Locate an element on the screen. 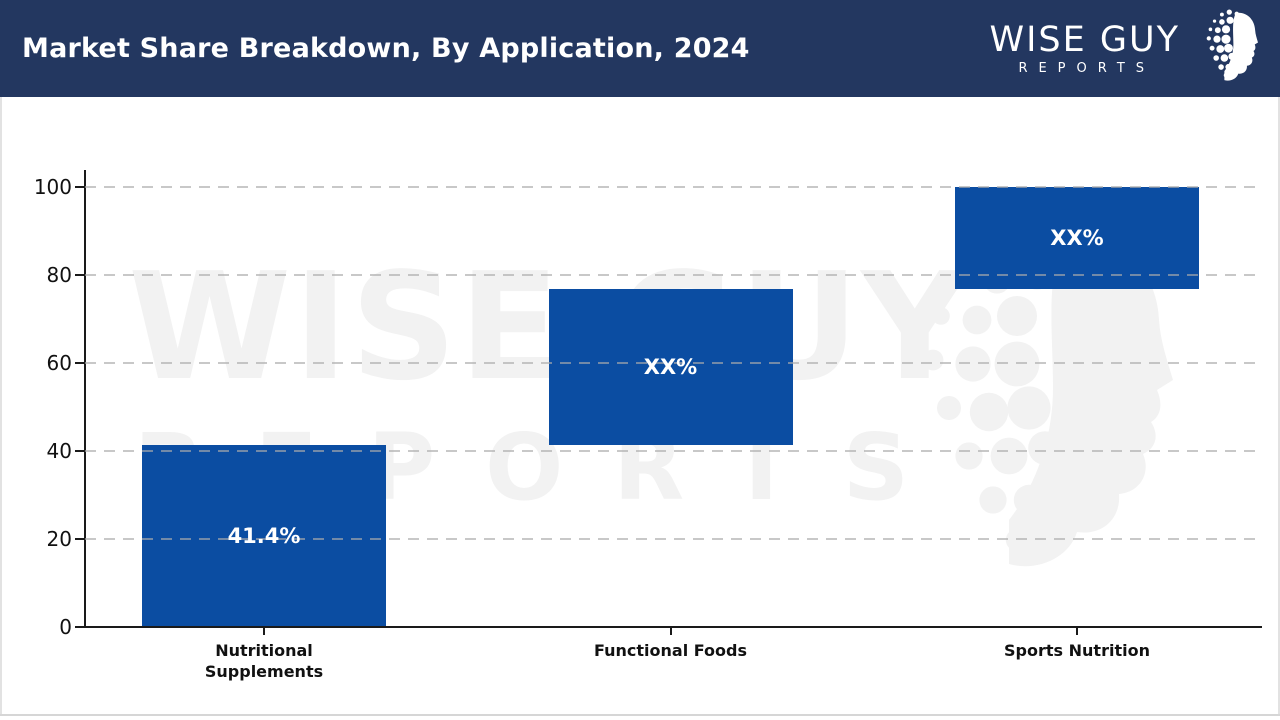 The height and width of the screenshot is (720, 1280). y-tick-label: 100 is located at coordinates (52, 187).